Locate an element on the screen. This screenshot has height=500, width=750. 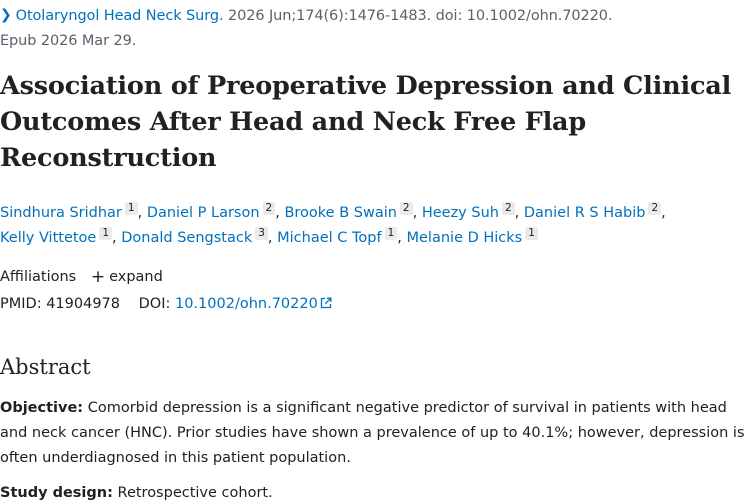
author-item: Brooke B Swain 2 is located at coordinates (348, 211).